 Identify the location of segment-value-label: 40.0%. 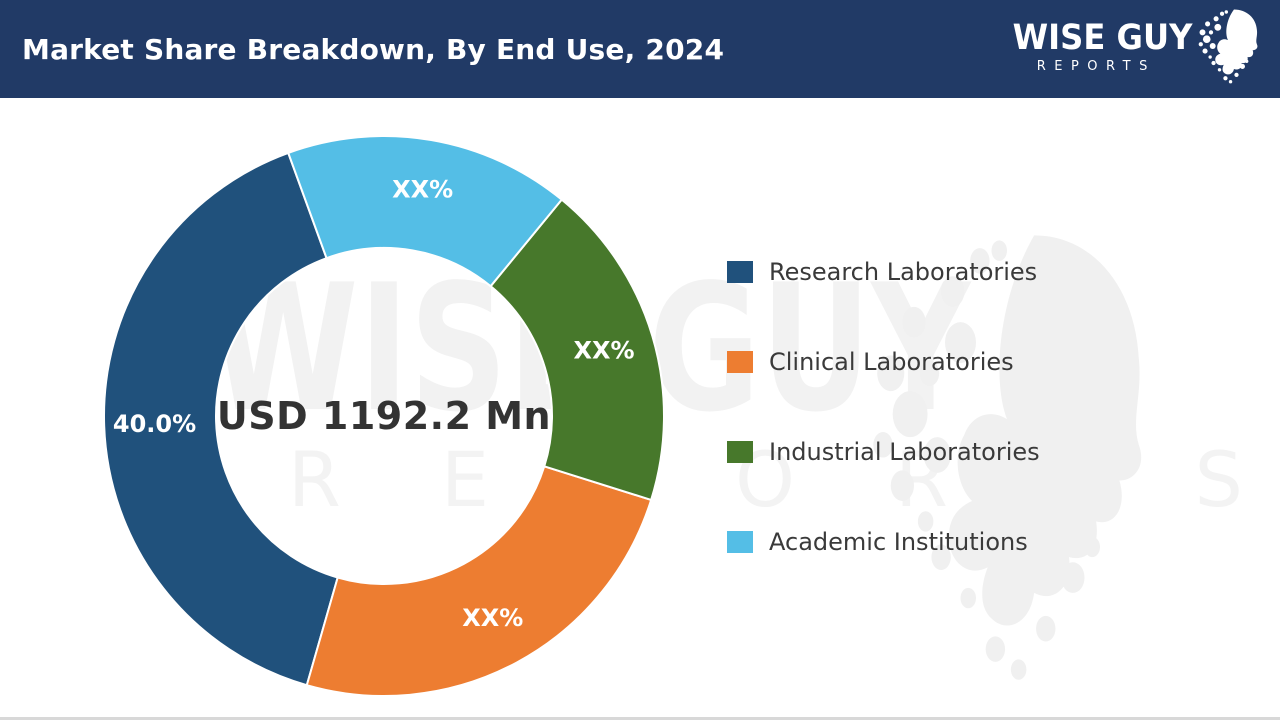
(154, 424).